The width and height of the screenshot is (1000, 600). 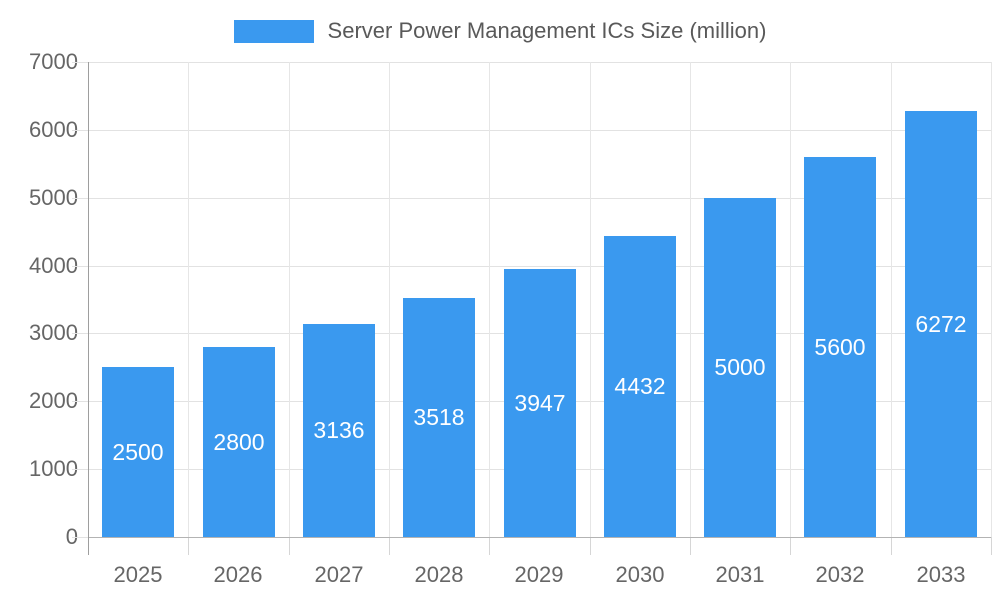 I want to click on bar-2031: 5000, so click(x=740, y=367).